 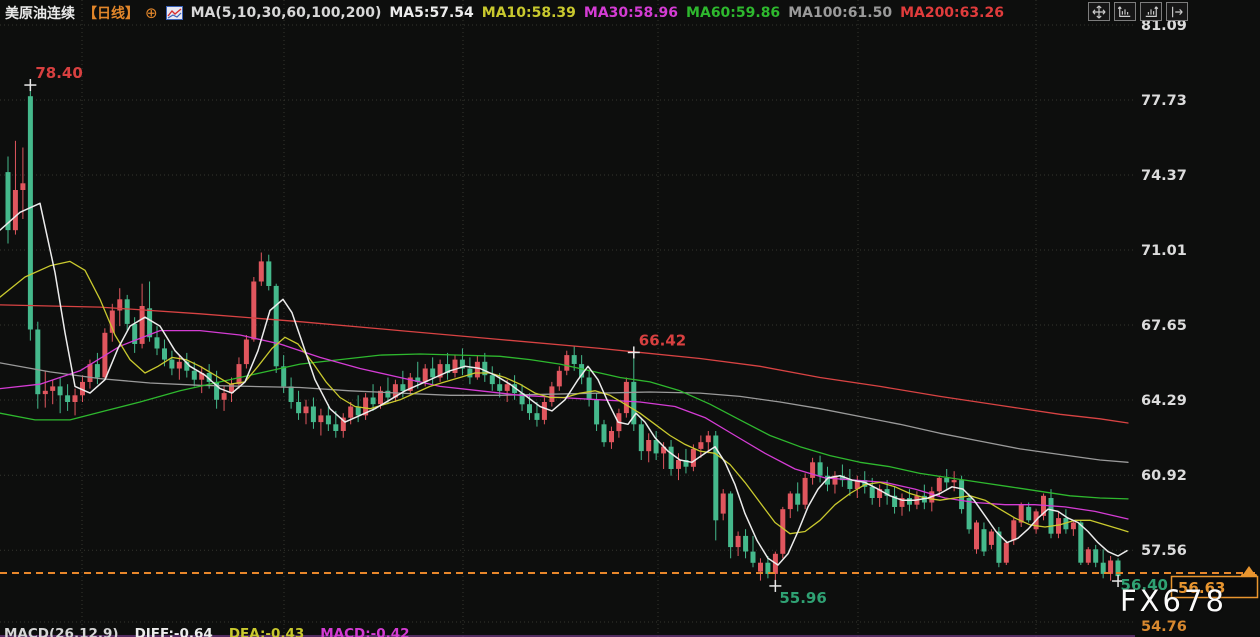 What do you see at coordinates (1164, 401) in the screenshot?
I see `svg-text: 64.29` at bounding box center [1164, 401].